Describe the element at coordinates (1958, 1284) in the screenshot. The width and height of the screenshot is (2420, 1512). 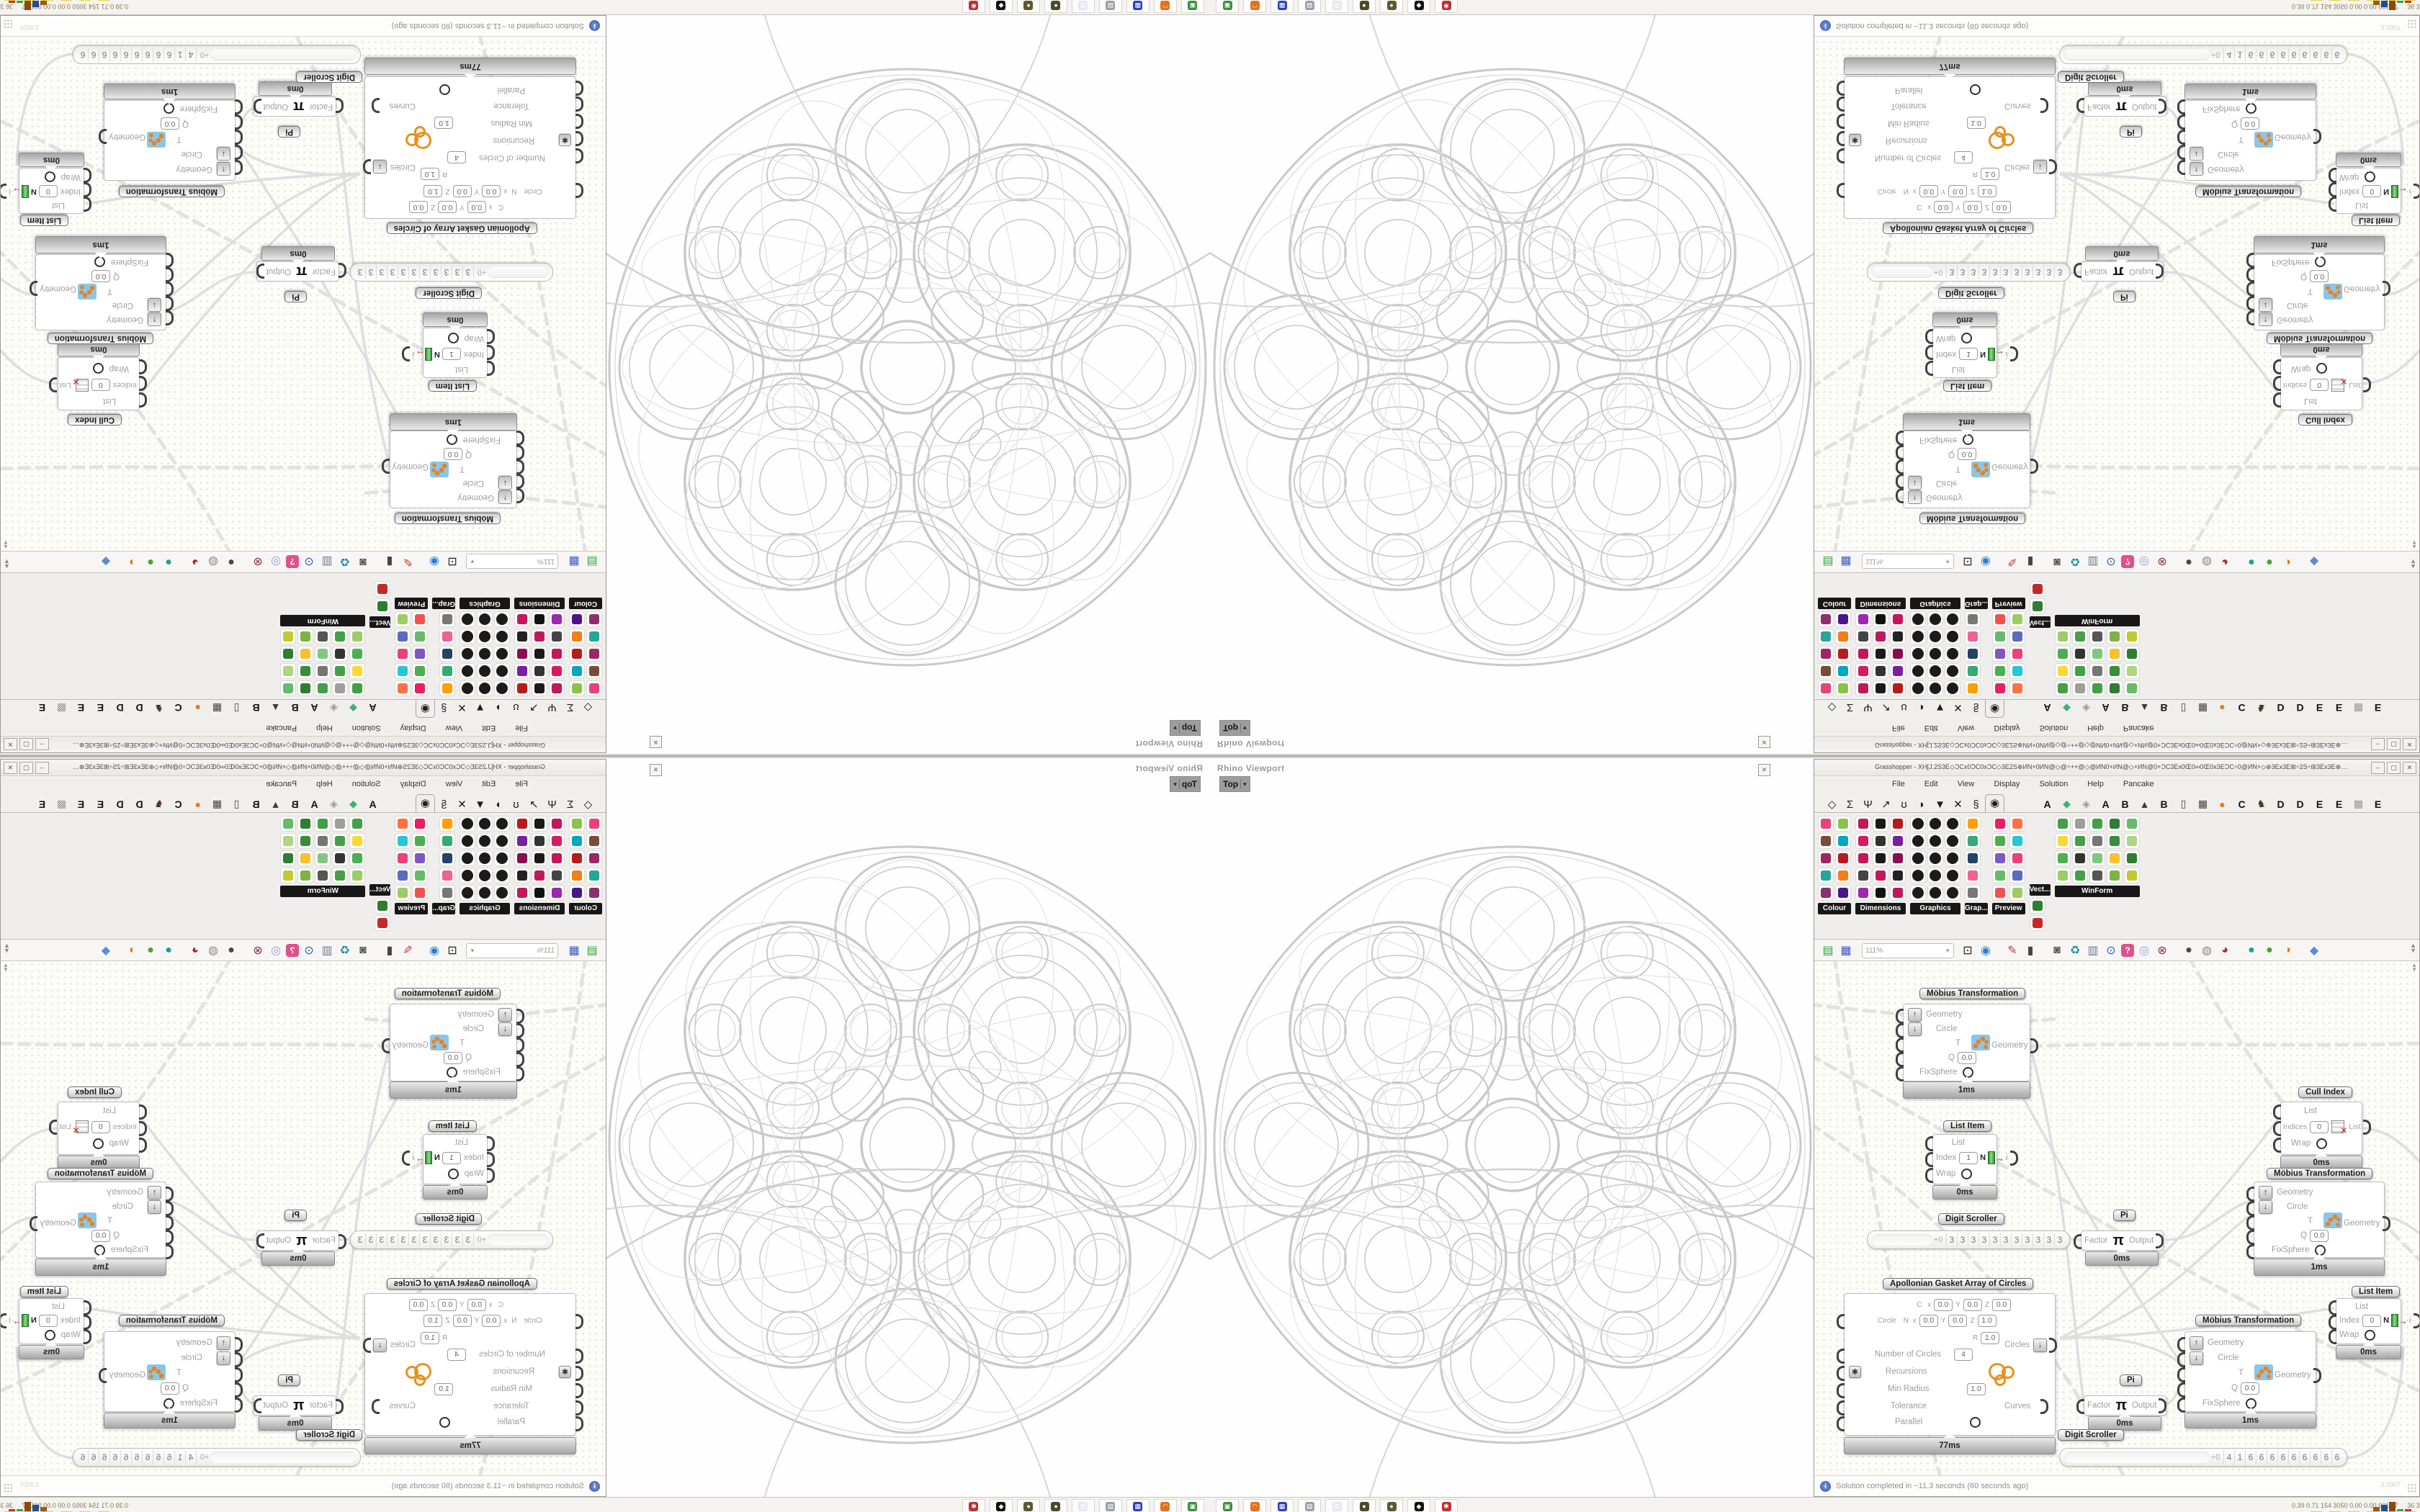
I see `node-title-apollonian: Apollonian Gasket Array of Circles` at that location.